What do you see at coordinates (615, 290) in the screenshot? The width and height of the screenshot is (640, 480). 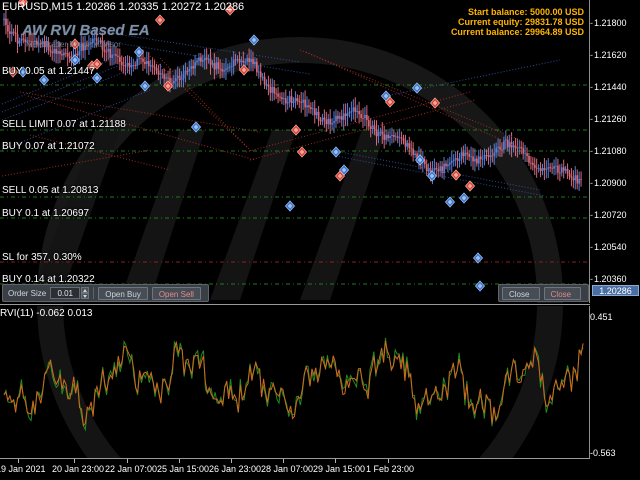 I see `current-price-label: 1.20286` at bounding box center [615, 290].